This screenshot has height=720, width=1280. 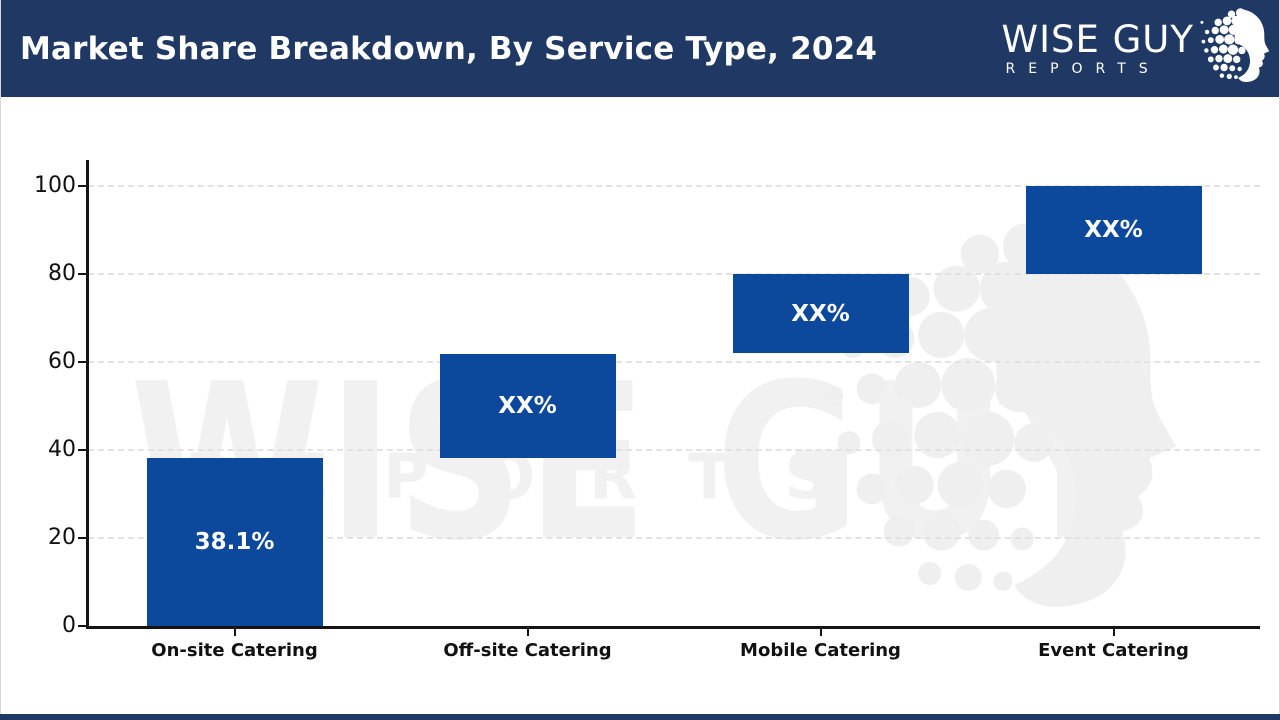 I want to click on wiseguy-logo-text: WISE GUY REPORTS, so click(x=1098, y=49).